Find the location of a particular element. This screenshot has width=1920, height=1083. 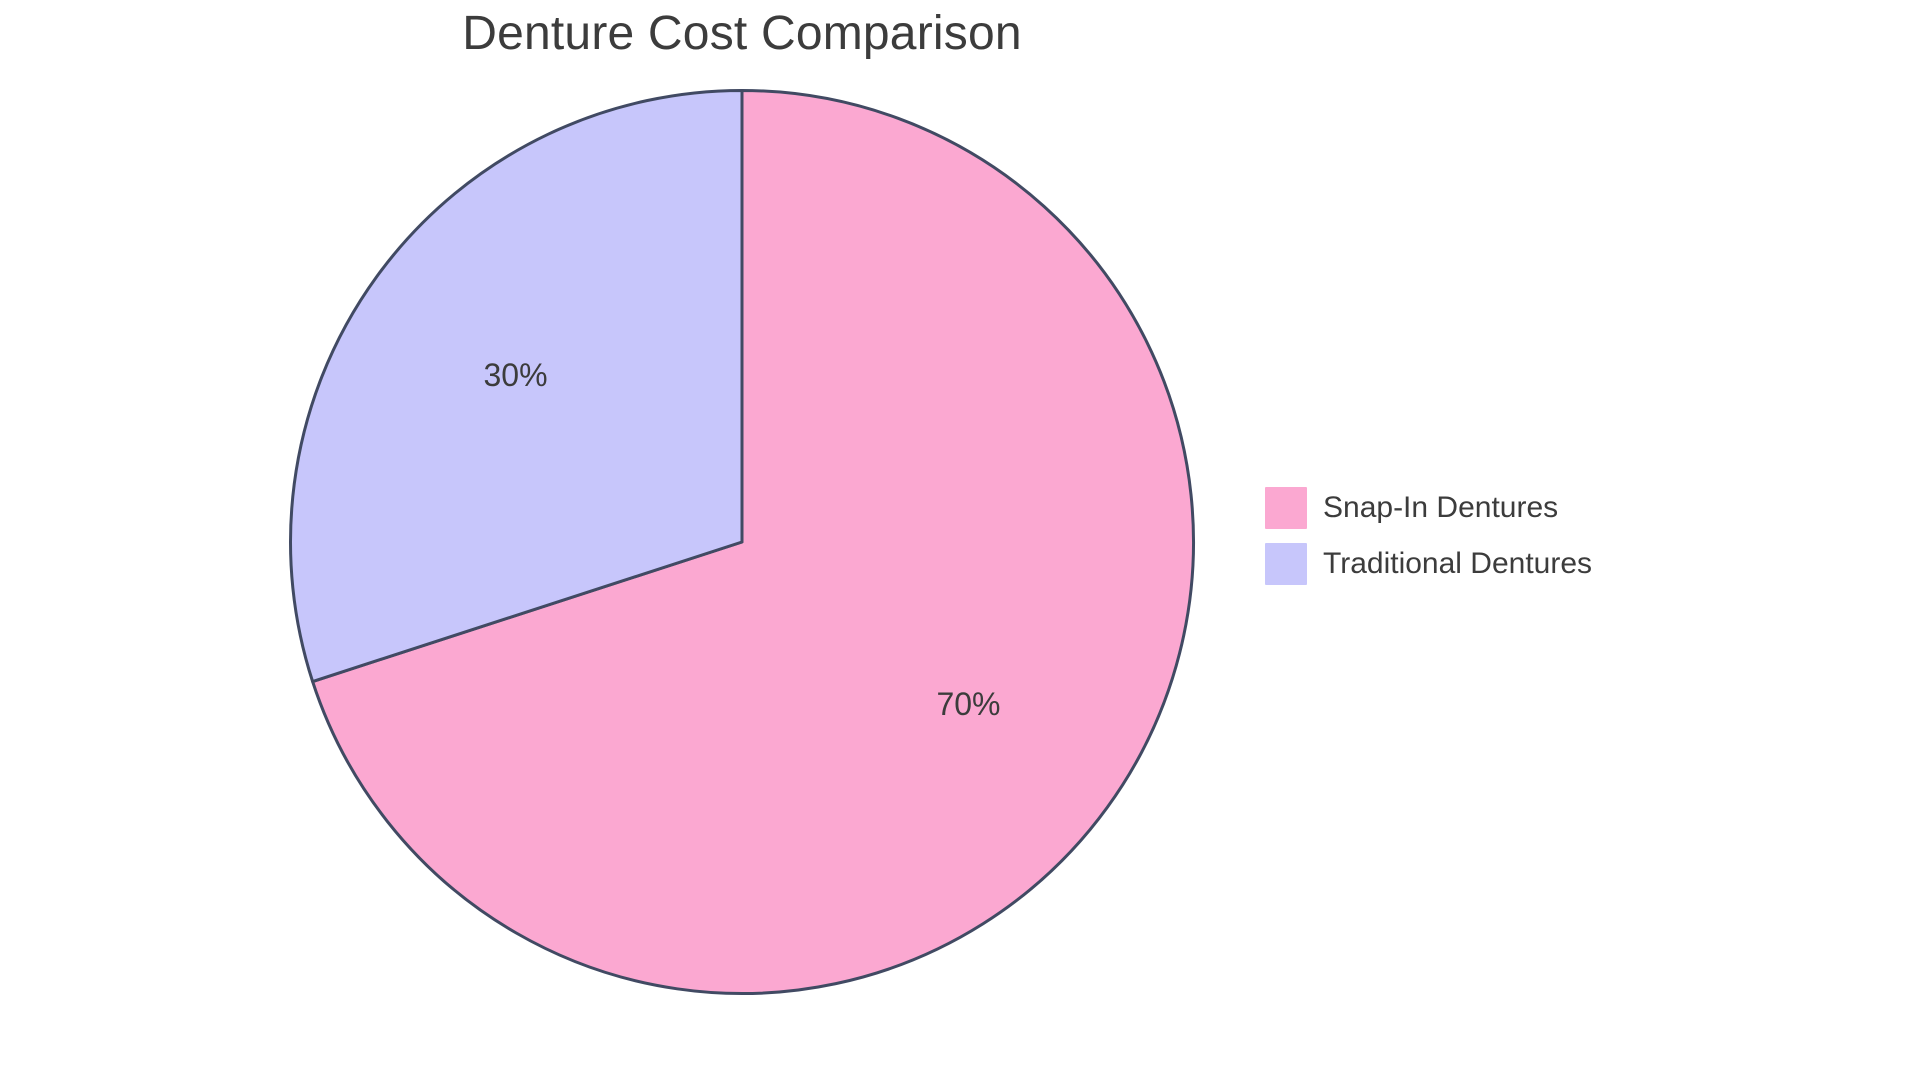

chart-legend: Snap-In Dentures Traditional Dentures is located at coordinates (1428, 536).